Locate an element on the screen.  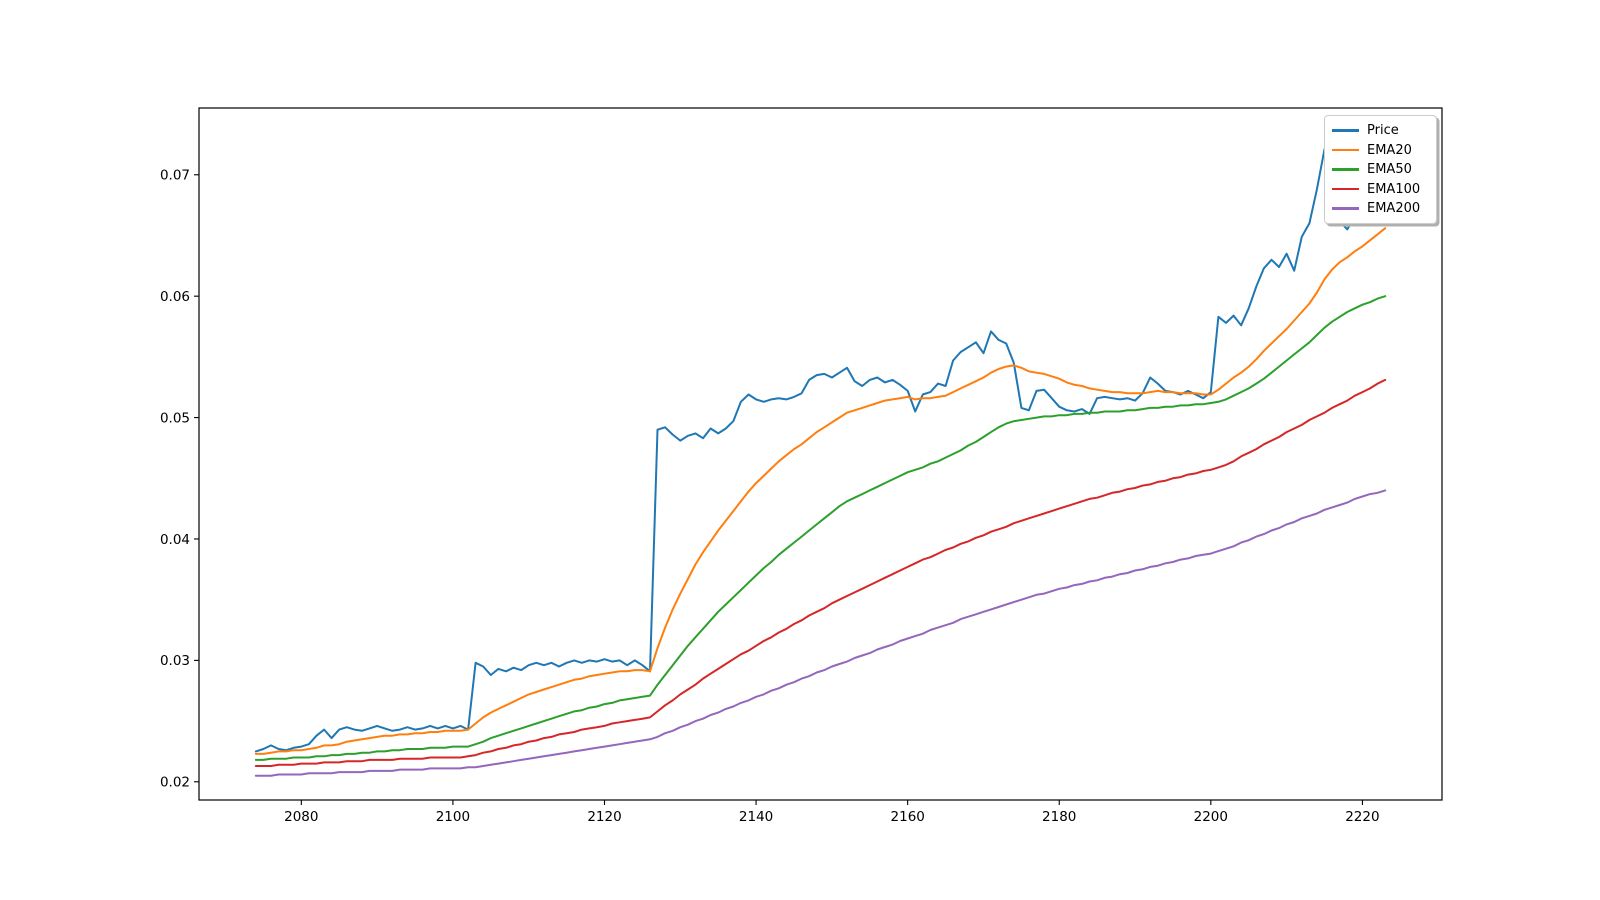
ema100-line-sample is located at coordinates (1345, 189).